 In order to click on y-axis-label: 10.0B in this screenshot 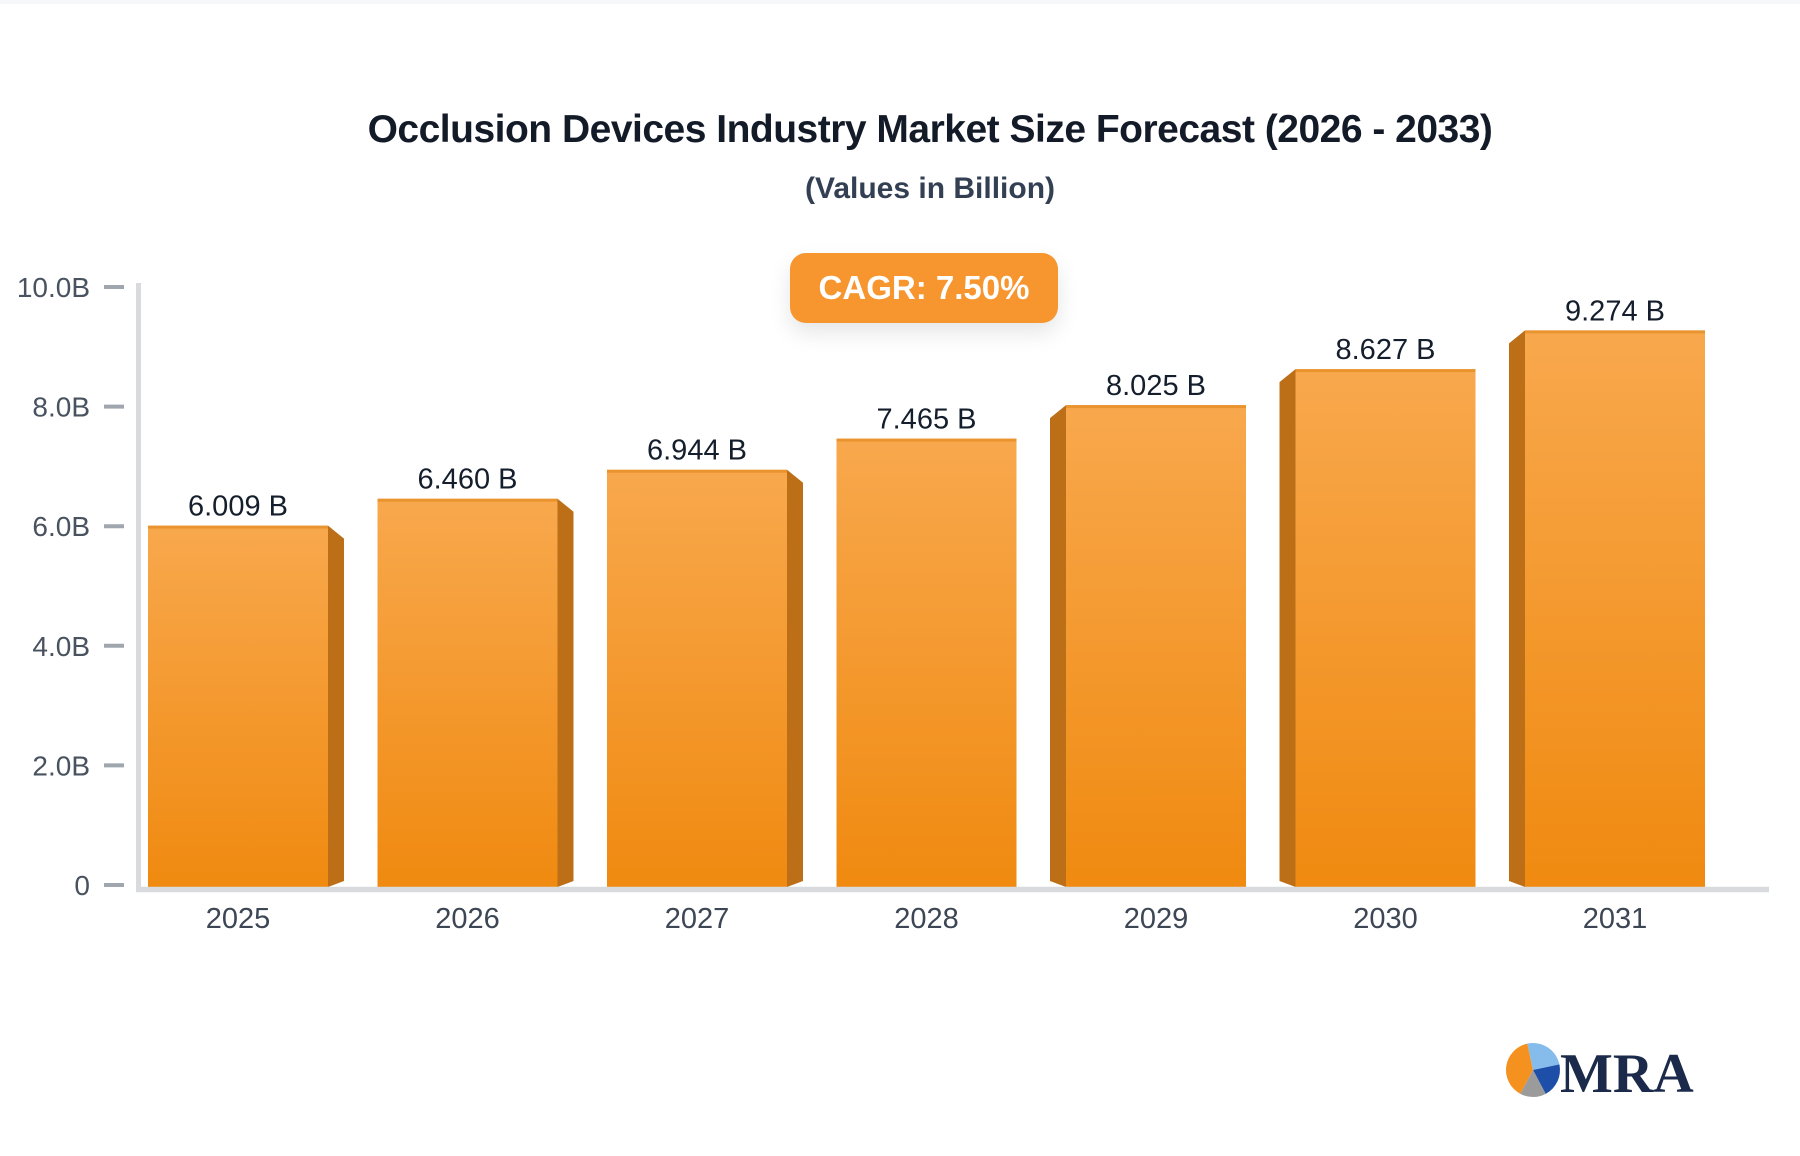, I will do `click(53, 287)`.